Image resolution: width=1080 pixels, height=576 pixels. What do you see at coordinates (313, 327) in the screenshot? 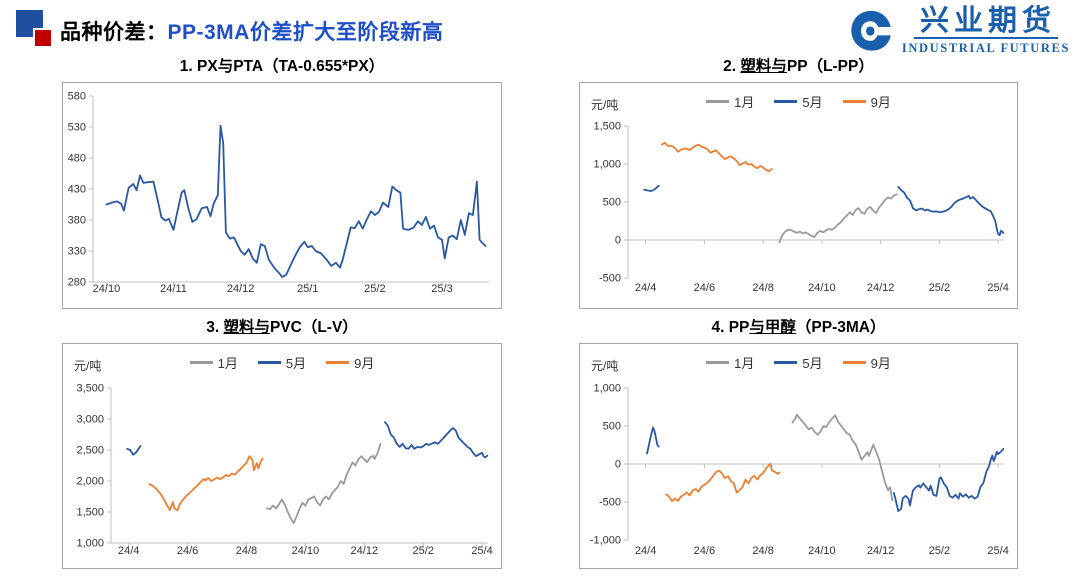
I see `chart-title-text: PVC（L-V）` at bounding box center [313, 327].